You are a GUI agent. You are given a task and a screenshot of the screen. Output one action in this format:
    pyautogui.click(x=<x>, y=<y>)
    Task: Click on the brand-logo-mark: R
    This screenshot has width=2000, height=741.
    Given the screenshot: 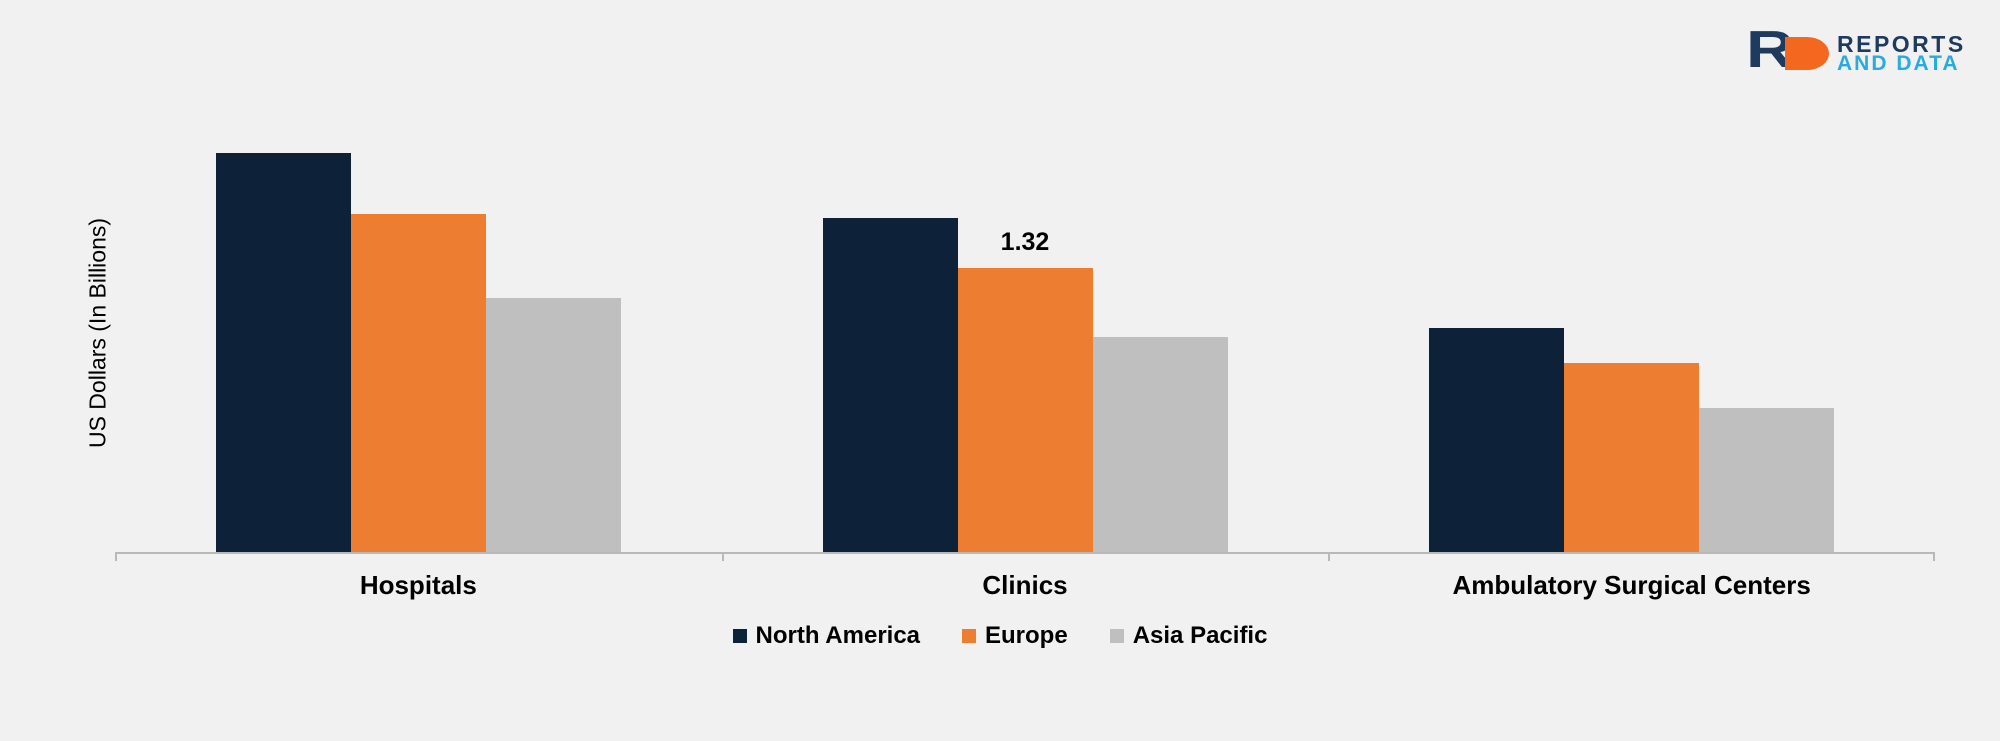 What is the action you would take?
    pyautogui.click(x=1789, y=51)
    